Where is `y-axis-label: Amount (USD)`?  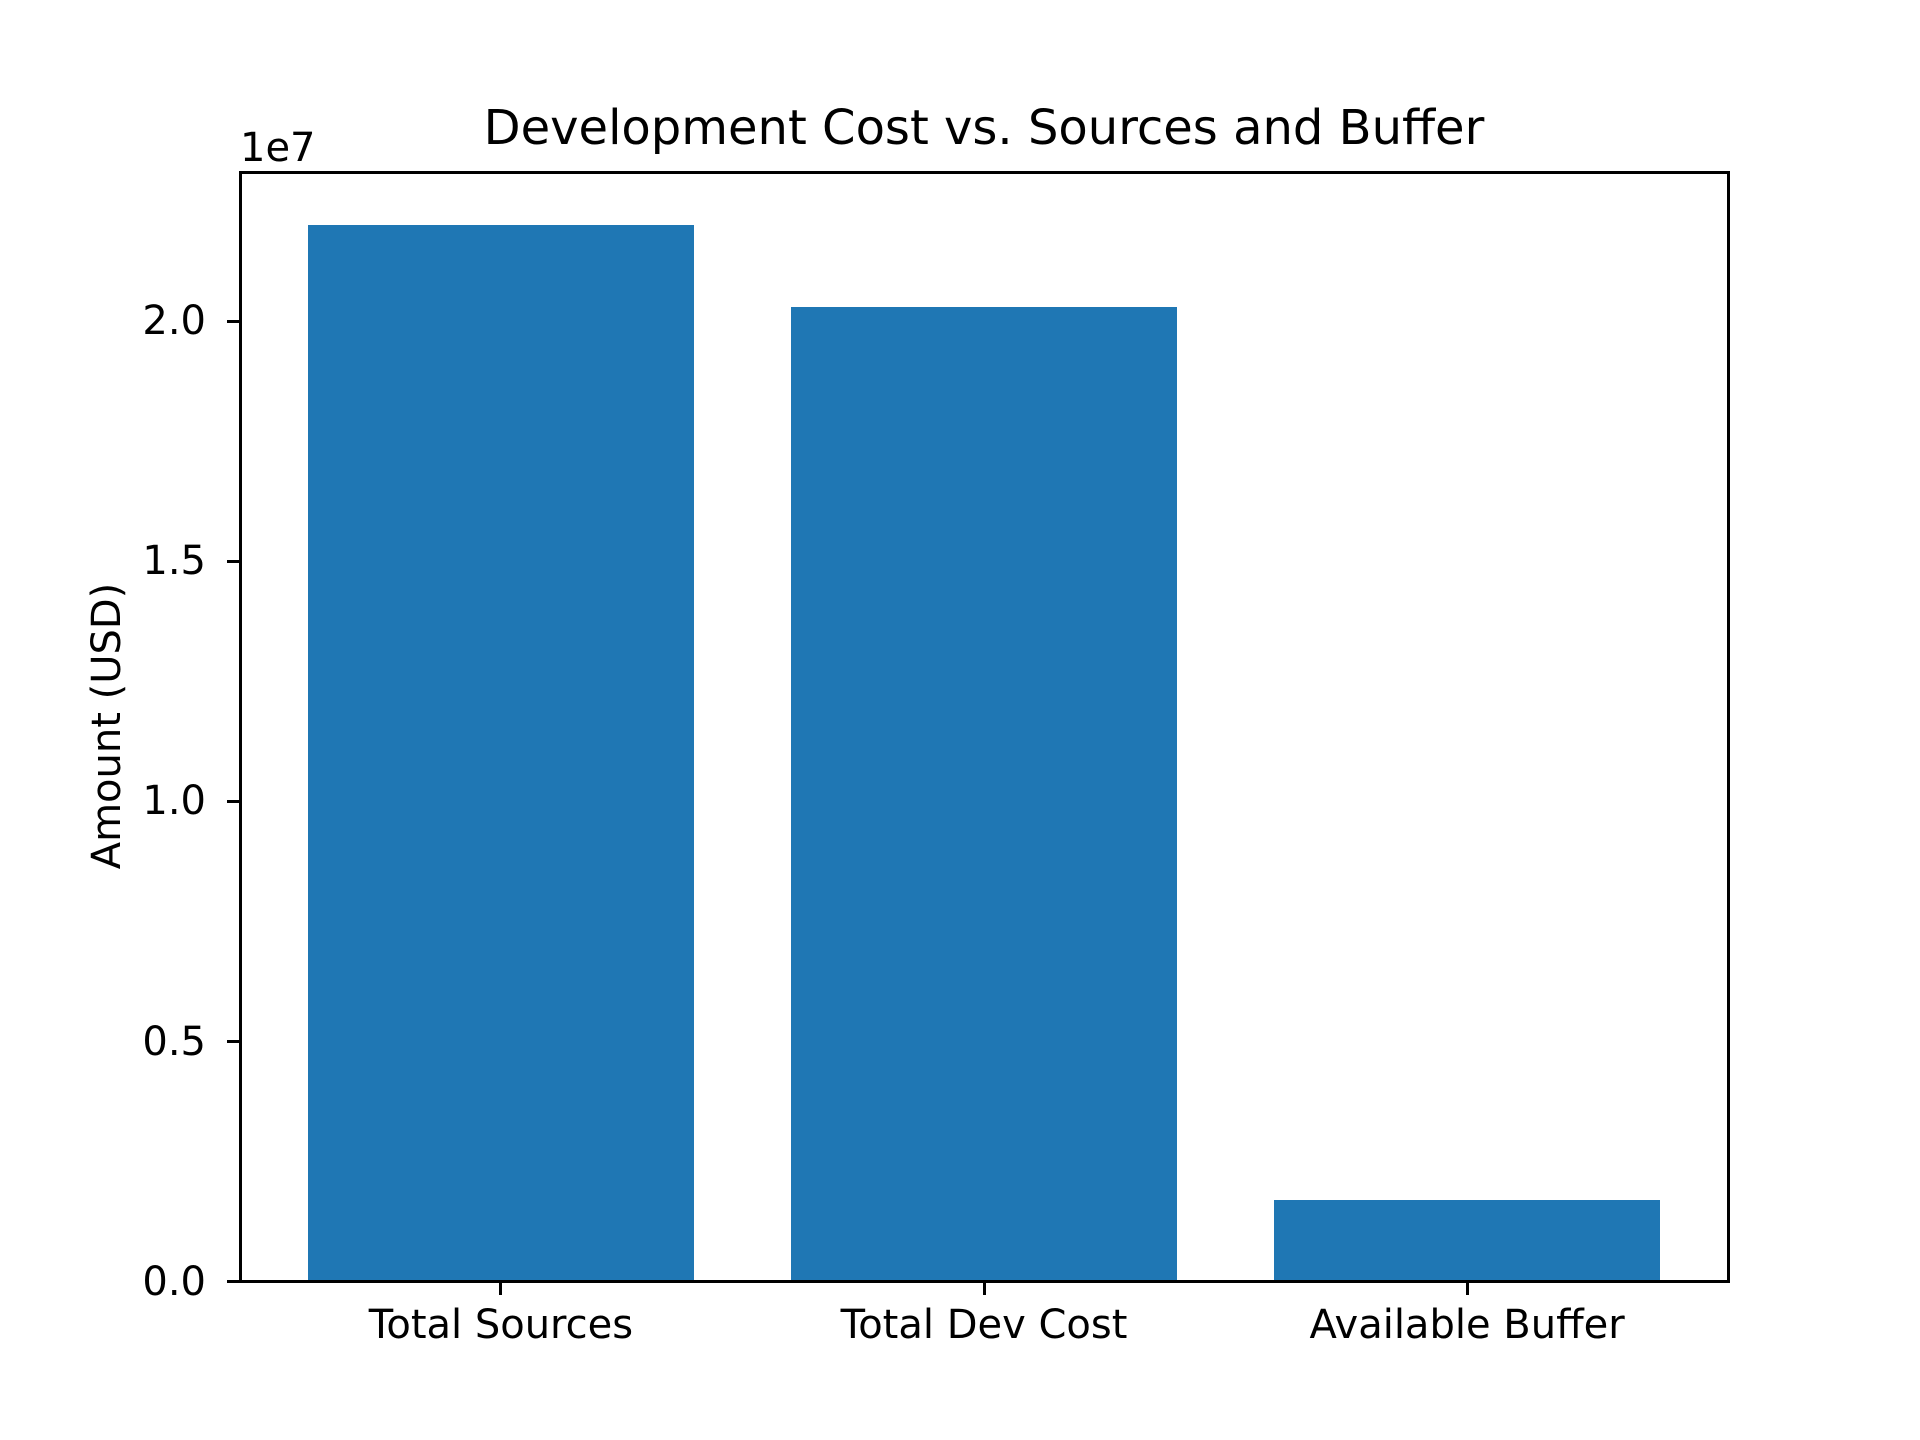 y-axis-label: Amount (USD) is located at coordinates (107, 726).